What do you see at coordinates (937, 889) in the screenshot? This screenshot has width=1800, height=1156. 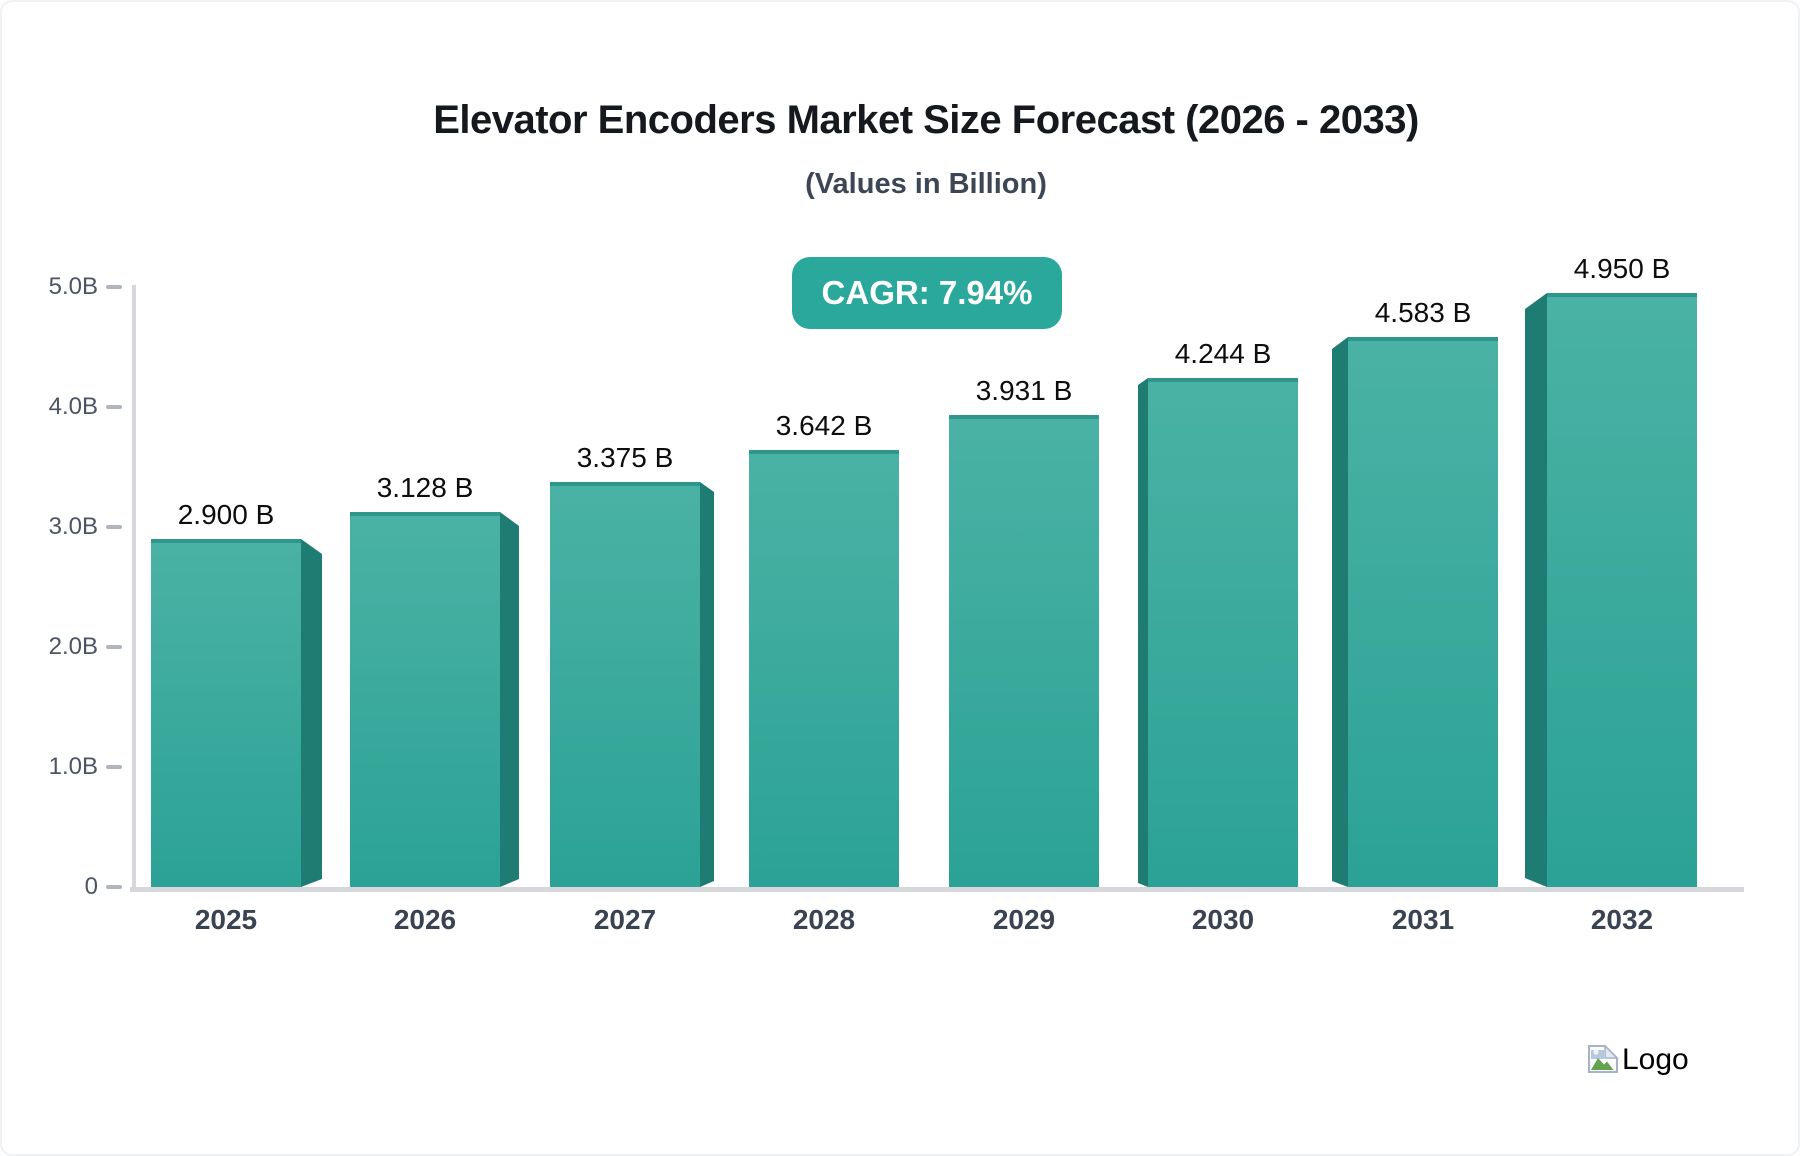 I see `x-axis-line` at bounding box center [937, 889].